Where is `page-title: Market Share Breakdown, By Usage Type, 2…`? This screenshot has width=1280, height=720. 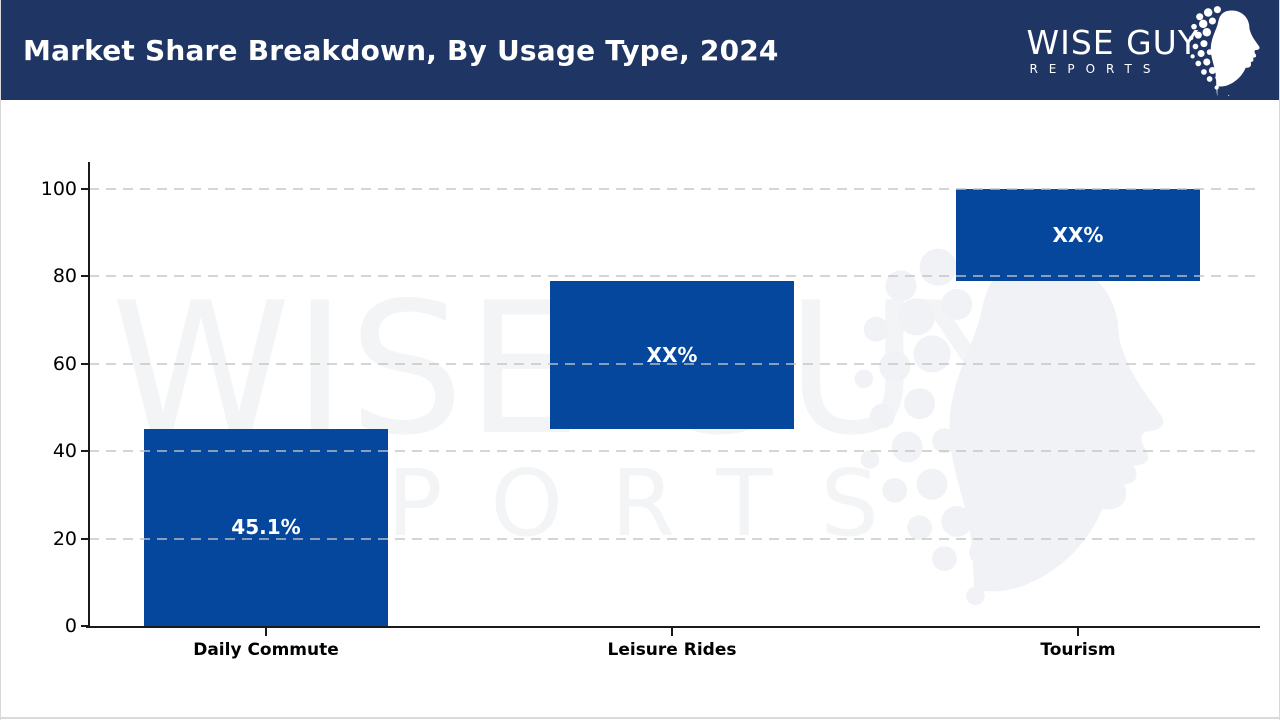
page-title: Market Share Breakdown, By Usage Type, 2… is located at coordinates (401, 50).